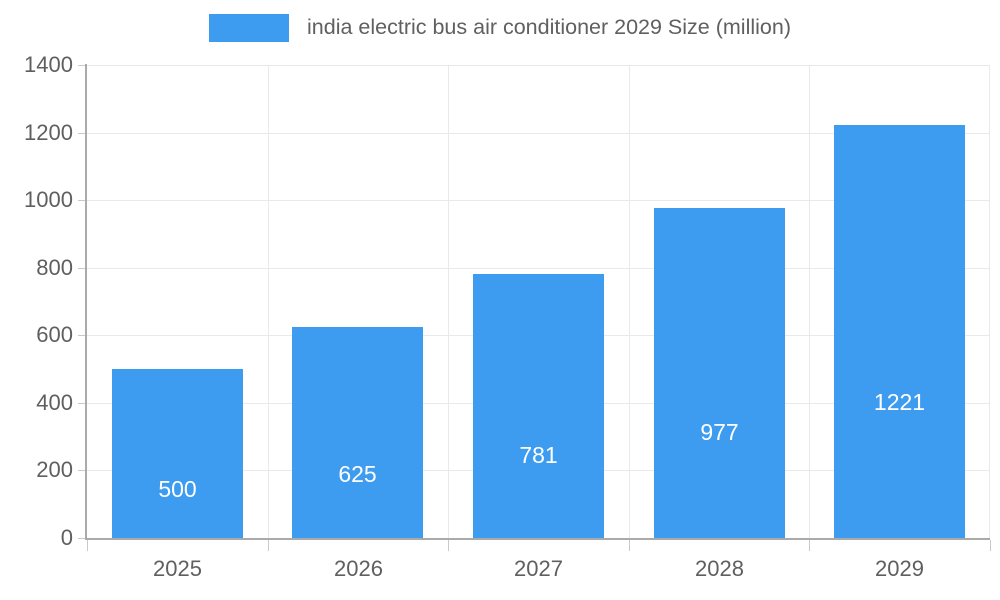 The height and width of the screenshot is (600, 1000). What do you see at coordinates (177, 568) in the screenshot?
I see `x-axis-tick-label: 2025` at bounding box center [177, 568].